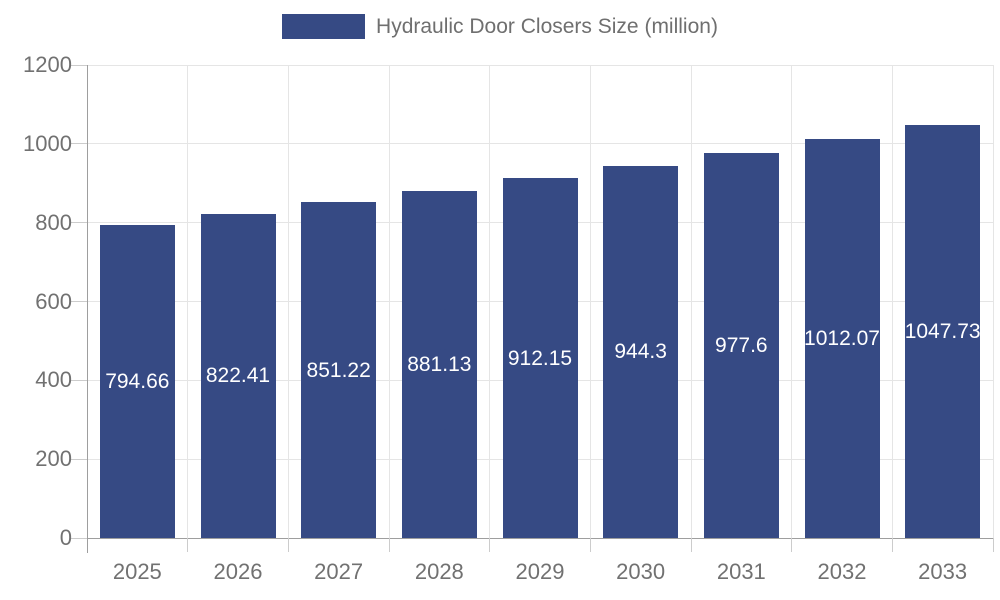 The width and height of the screenshot is (1000, 600). I want to click on bar: 944.3, so click(641, 351).